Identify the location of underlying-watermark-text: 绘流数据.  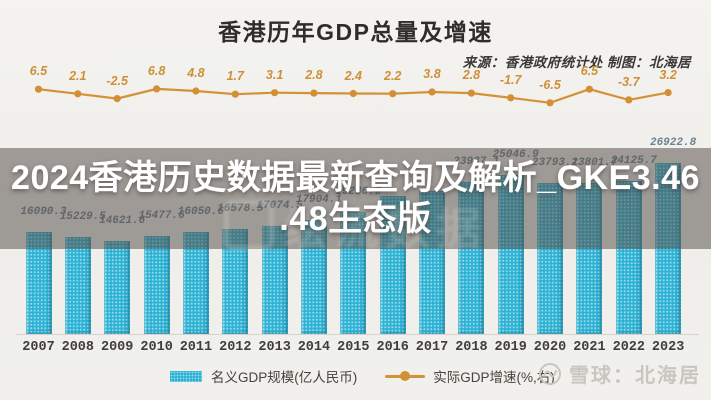
(385, 229).